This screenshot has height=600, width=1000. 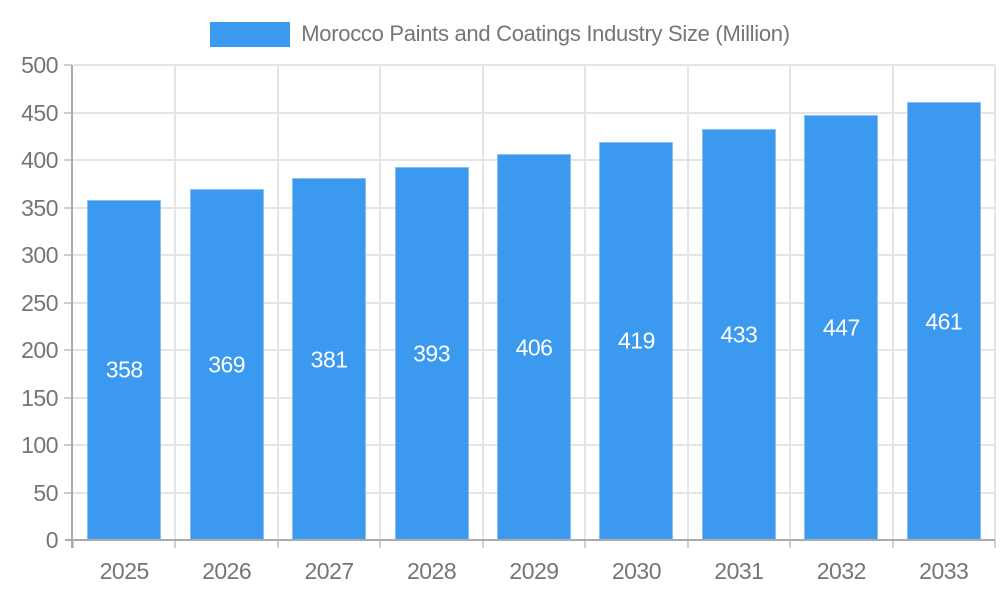 What do you see at coordinates (739, 571) in the screenshot?
I see `x-axis-tick-label: 2031` at bounding box center [739, 571].